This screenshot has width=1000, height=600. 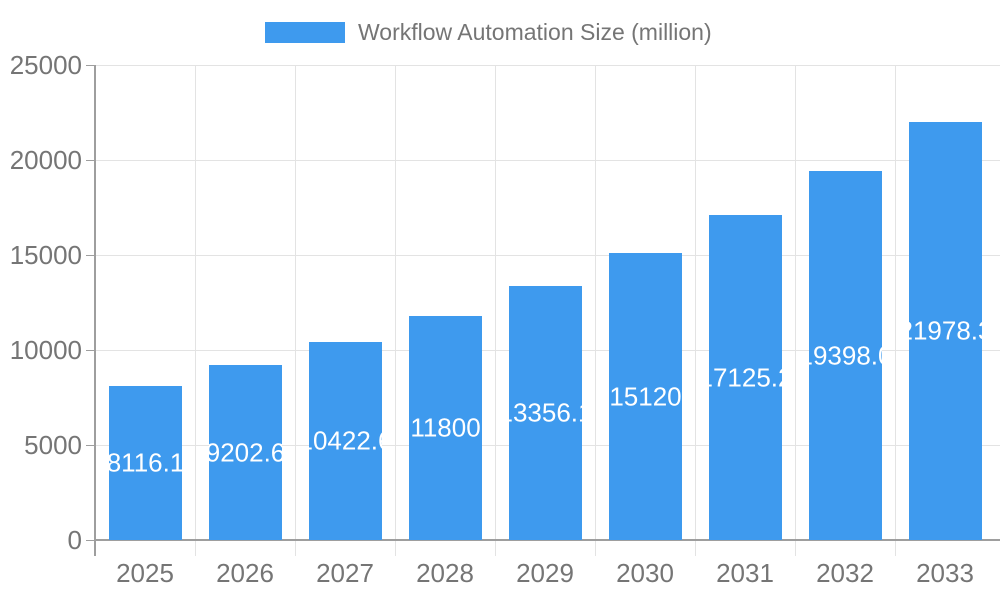 What do you see at coordinates (945, 573) in the screenshot?
I see `x-axis-tick-label: 2033` at bounding box center [945, 573].